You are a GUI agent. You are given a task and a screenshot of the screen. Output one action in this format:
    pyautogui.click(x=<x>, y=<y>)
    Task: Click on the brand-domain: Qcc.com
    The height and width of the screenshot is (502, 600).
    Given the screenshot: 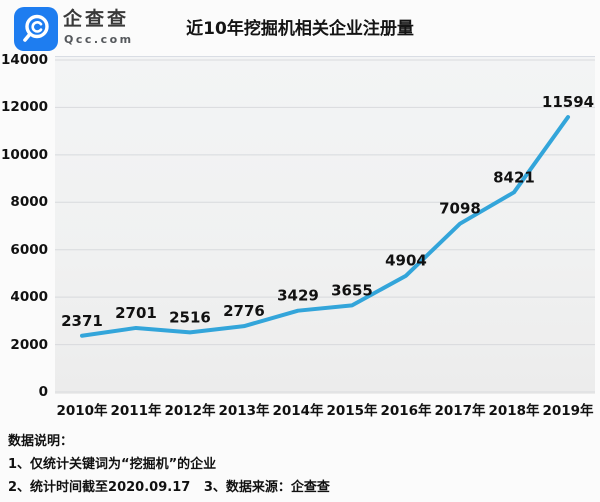 What is the action you would take?
    pyautogui.click(x=99, y=39)
    